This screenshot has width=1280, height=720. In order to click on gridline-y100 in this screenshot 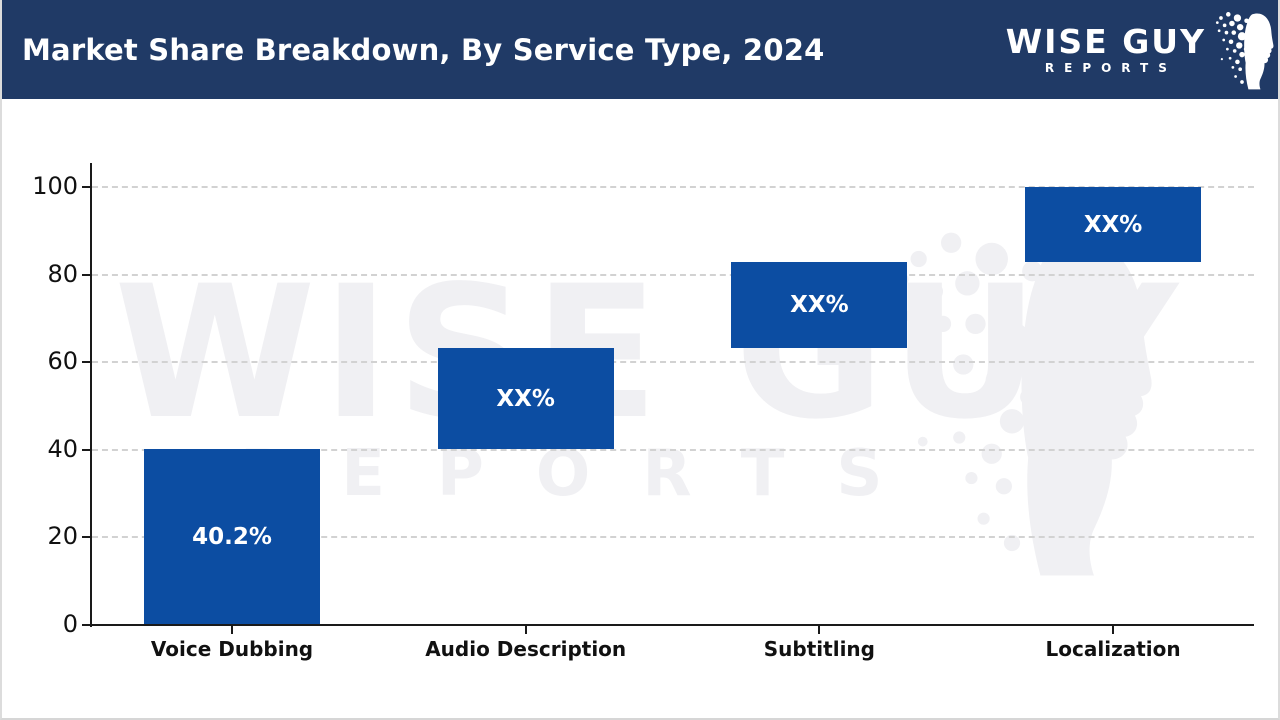, I will do `click(673, 187)`.